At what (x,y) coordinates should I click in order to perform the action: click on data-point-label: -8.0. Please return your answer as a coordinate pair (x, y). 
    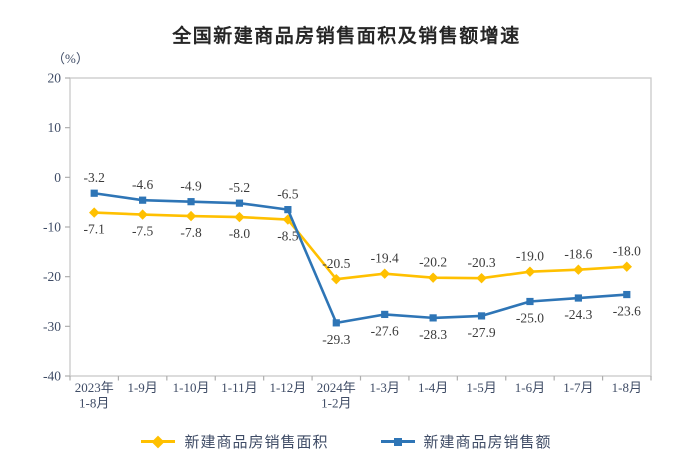
    Looking at the image, I should click on (240, 233).